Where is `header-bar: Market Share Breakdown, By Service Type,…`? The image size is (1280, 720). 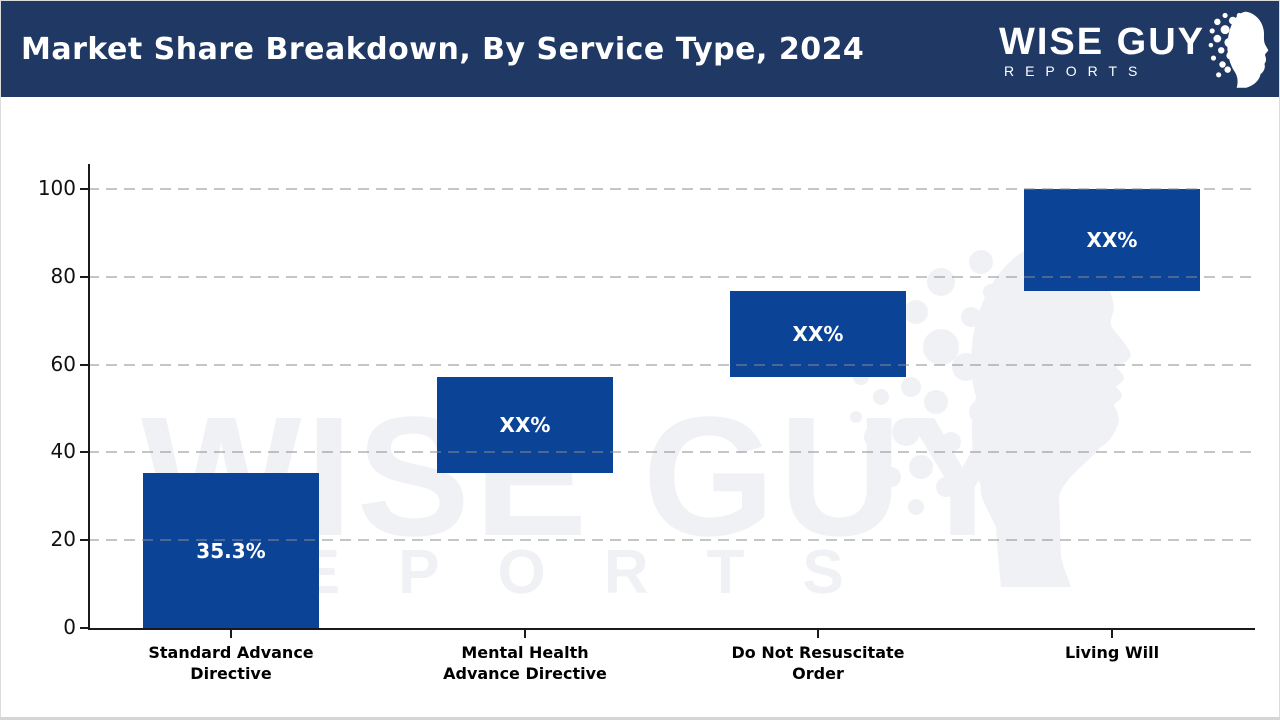
header-bar: Market Share Breakdown, By Service Type,… is located at coordinates (640, 49).